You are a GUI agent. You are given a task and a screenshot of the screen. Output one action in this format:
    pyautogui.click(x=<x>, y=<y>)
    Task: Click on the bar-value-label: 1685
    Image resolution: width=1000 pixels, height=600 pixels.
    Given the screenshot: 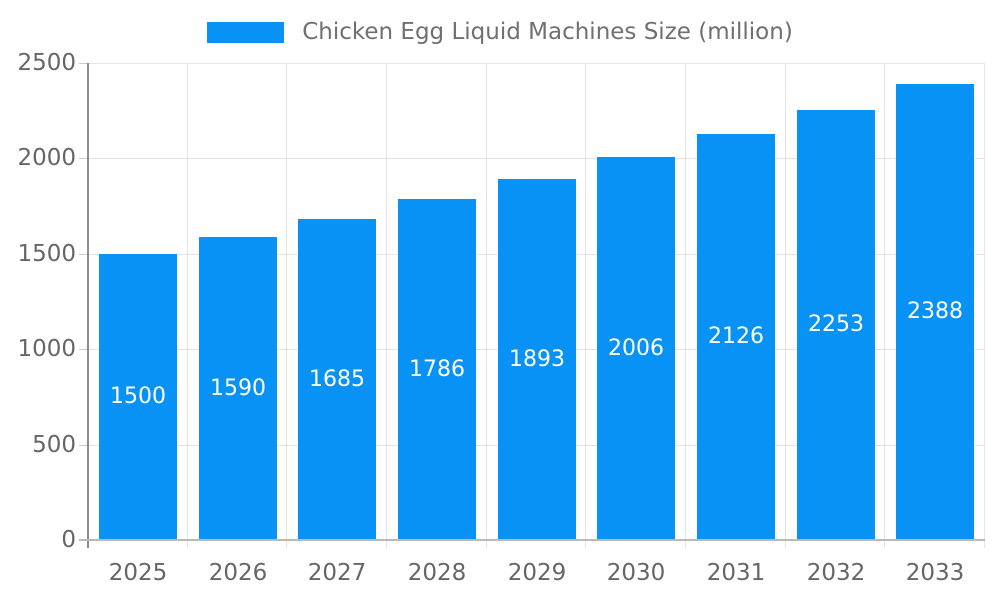 What is the action you would take?
    pyautogui.click(x=337, y=379)
    